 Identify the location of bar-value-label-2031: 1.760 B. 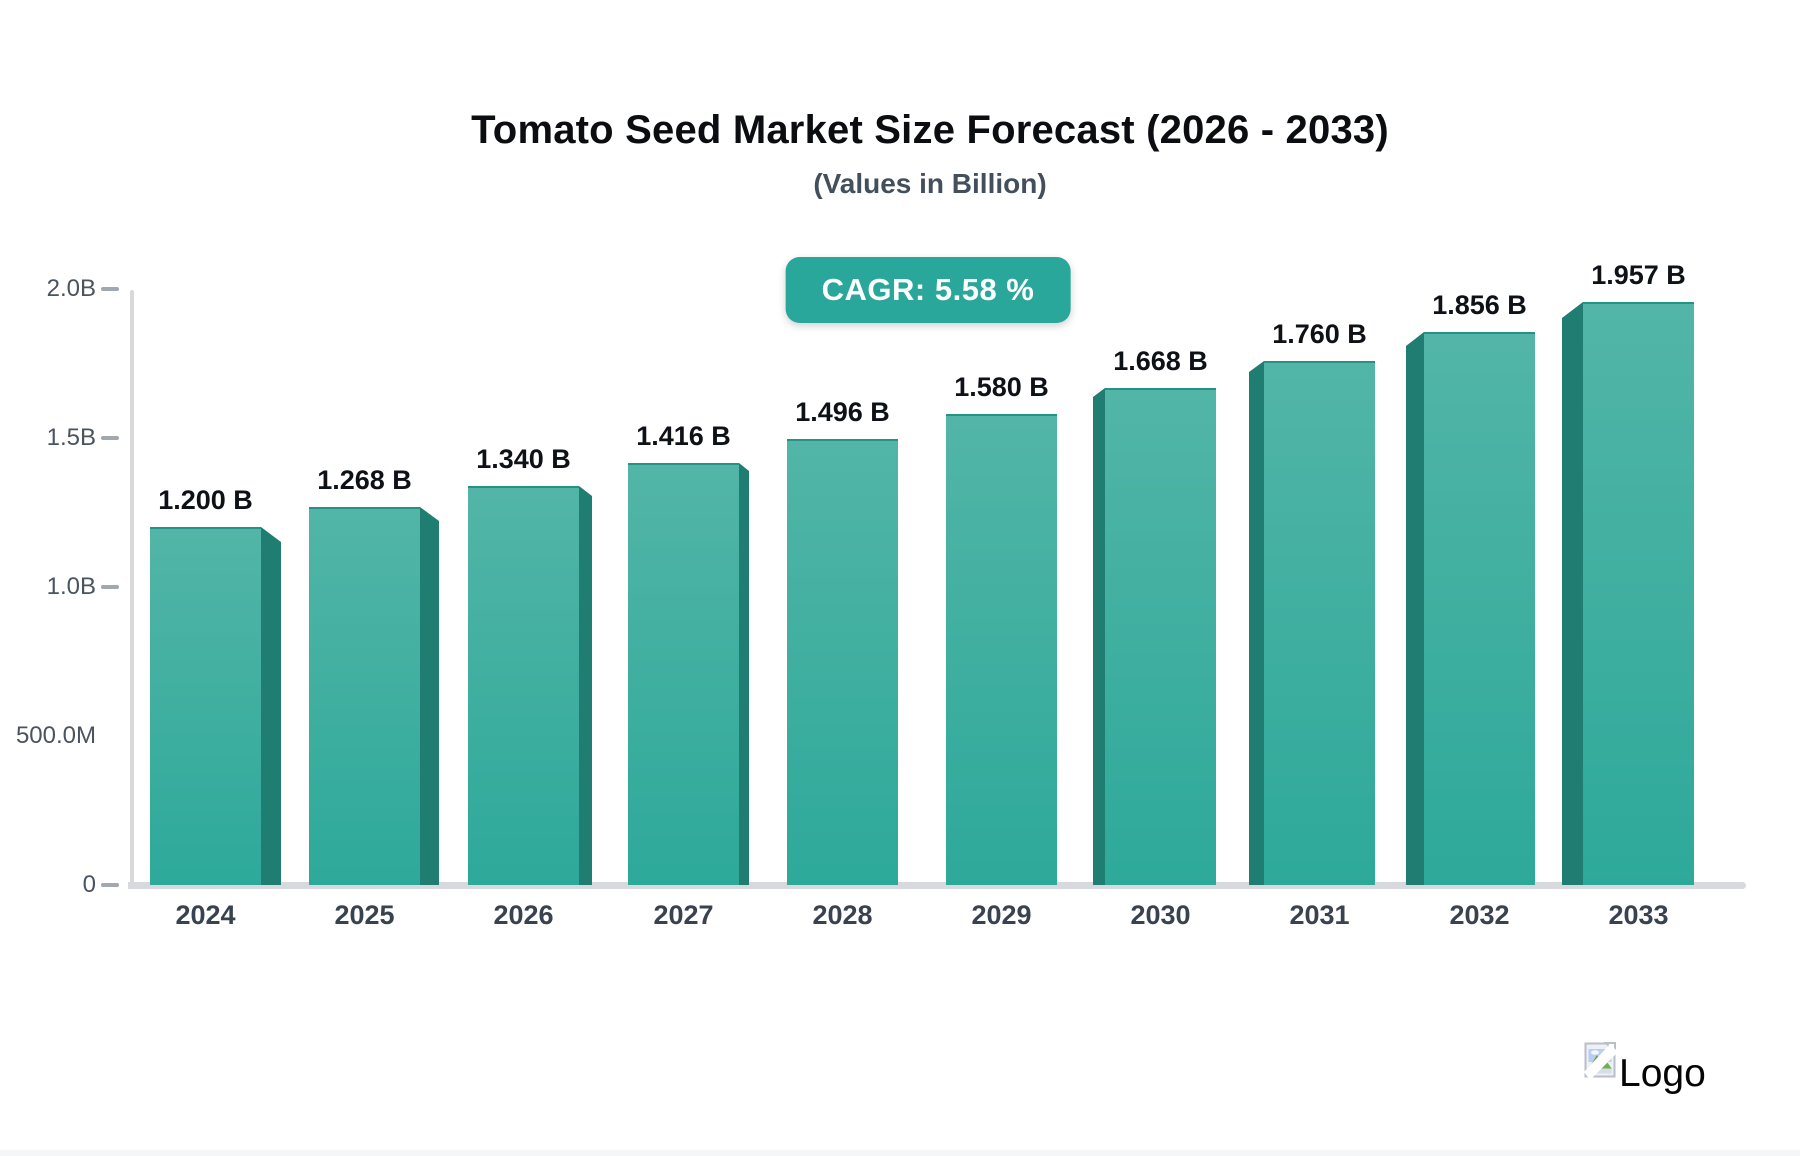
(1319, 334).